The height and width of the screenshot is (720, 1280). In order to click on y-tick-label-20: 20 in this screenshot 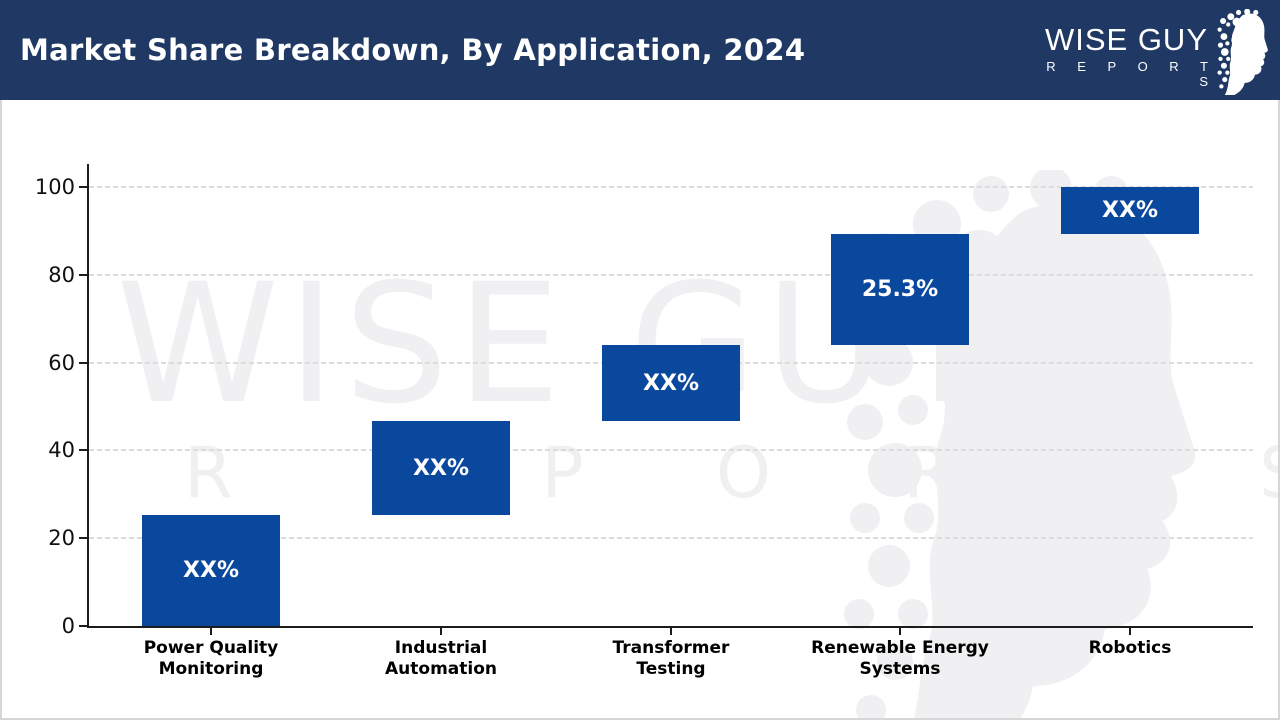, I will do `click(61, 538)`.